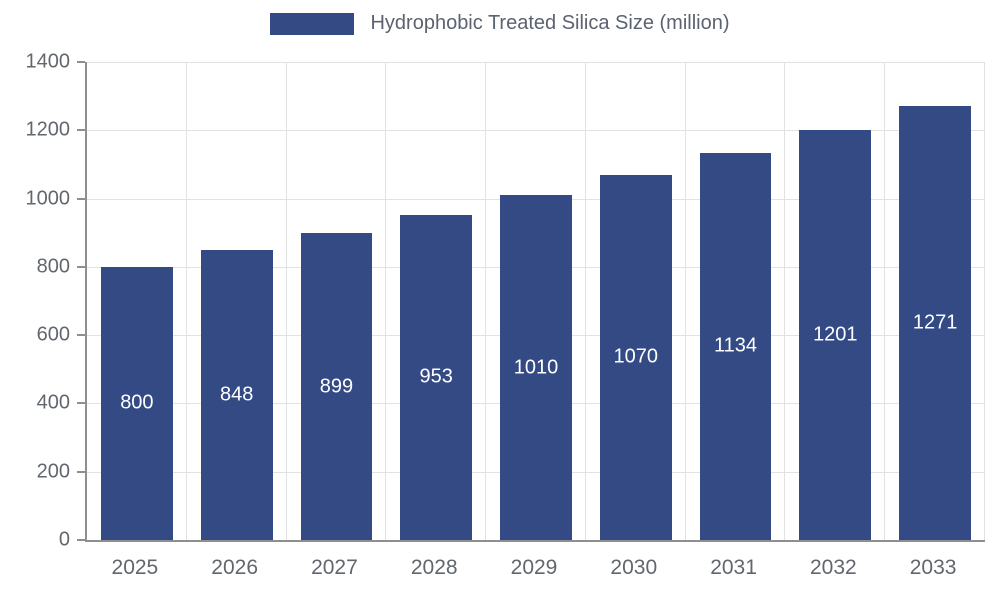 This screenshot has height=600, width=1000. I want to click on bar-value-label: 1271, so click(935, 322).